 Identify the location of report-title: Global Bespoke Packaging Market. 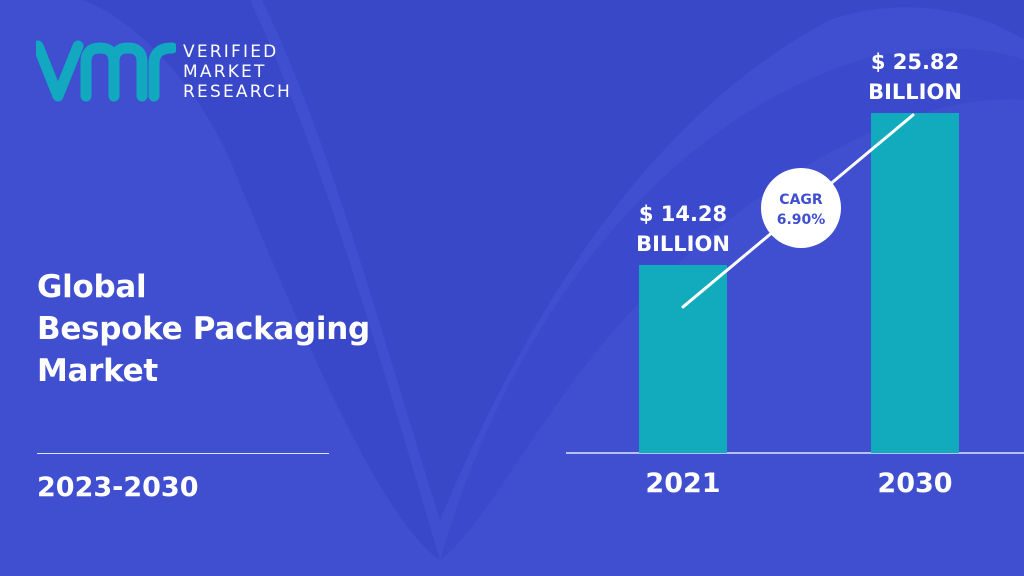
(227, 329).